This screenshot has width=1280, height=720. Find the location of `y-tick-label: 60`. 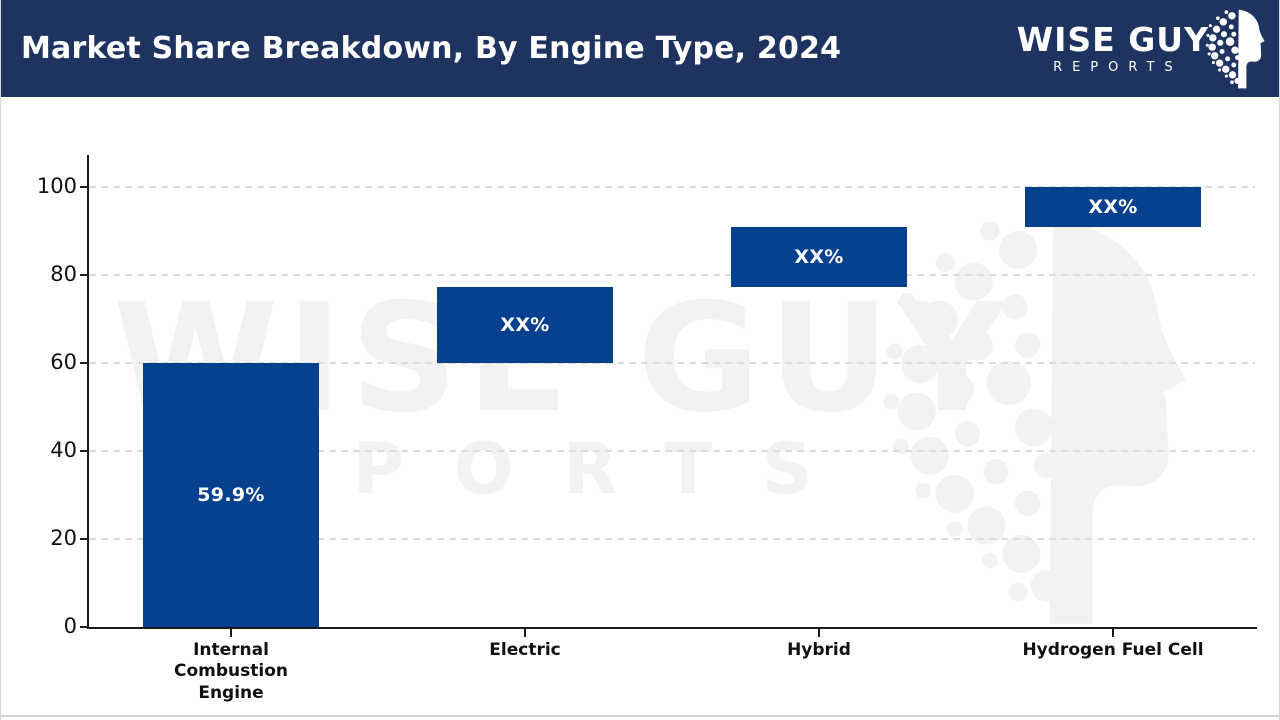

y-tick-label: 60 is located at coordinates (63, 362).